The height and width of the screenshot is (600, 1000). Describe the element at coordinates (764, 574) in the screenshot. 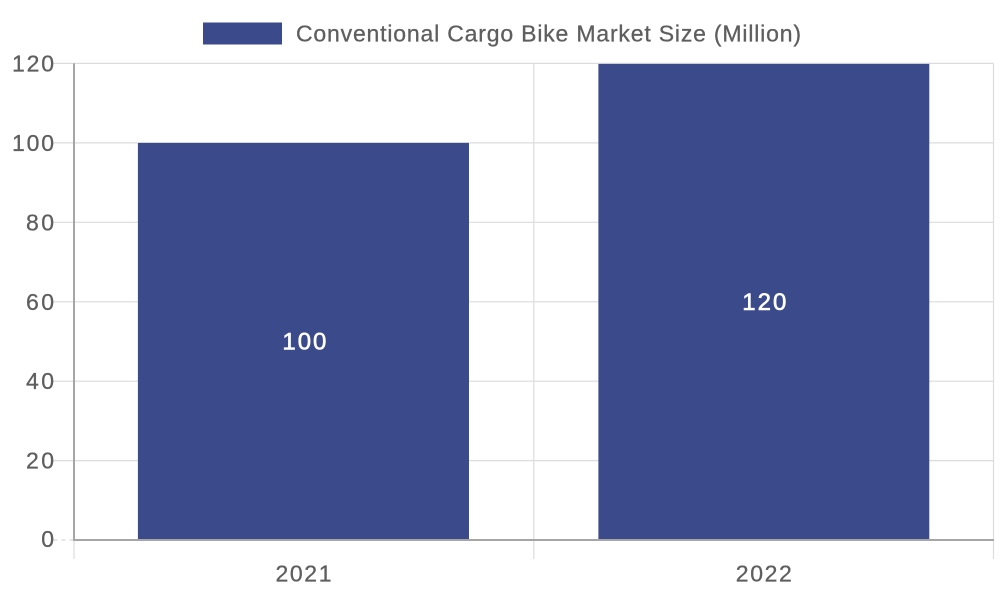

I see `svg-text: 2022` at that location.